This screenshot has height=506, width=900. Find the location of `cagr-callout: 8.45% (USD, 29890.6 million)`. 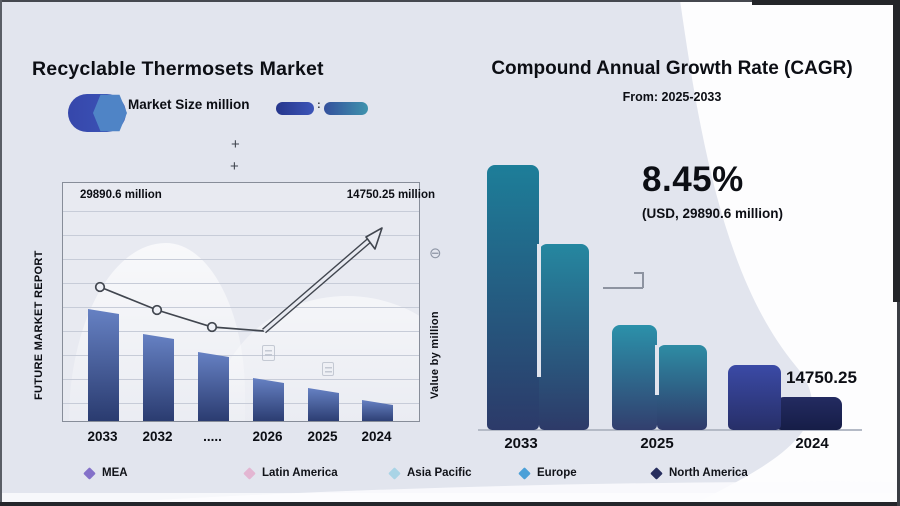

cagr-callout: 8.45% (USD, 29890.6 million) is located at coordinates (712, 190).